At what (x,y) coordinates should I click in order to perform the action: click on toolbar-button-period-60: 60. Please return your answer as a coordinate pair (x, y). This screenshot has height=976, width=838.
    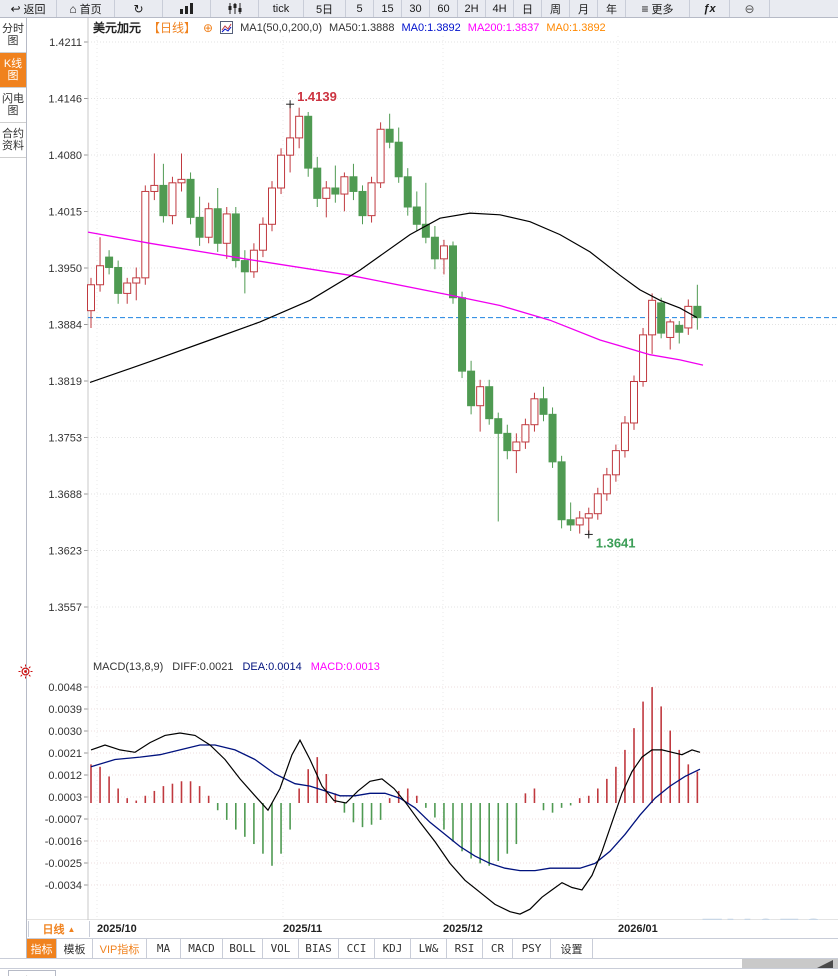
    Looking at the image, I should click on (444, 8).